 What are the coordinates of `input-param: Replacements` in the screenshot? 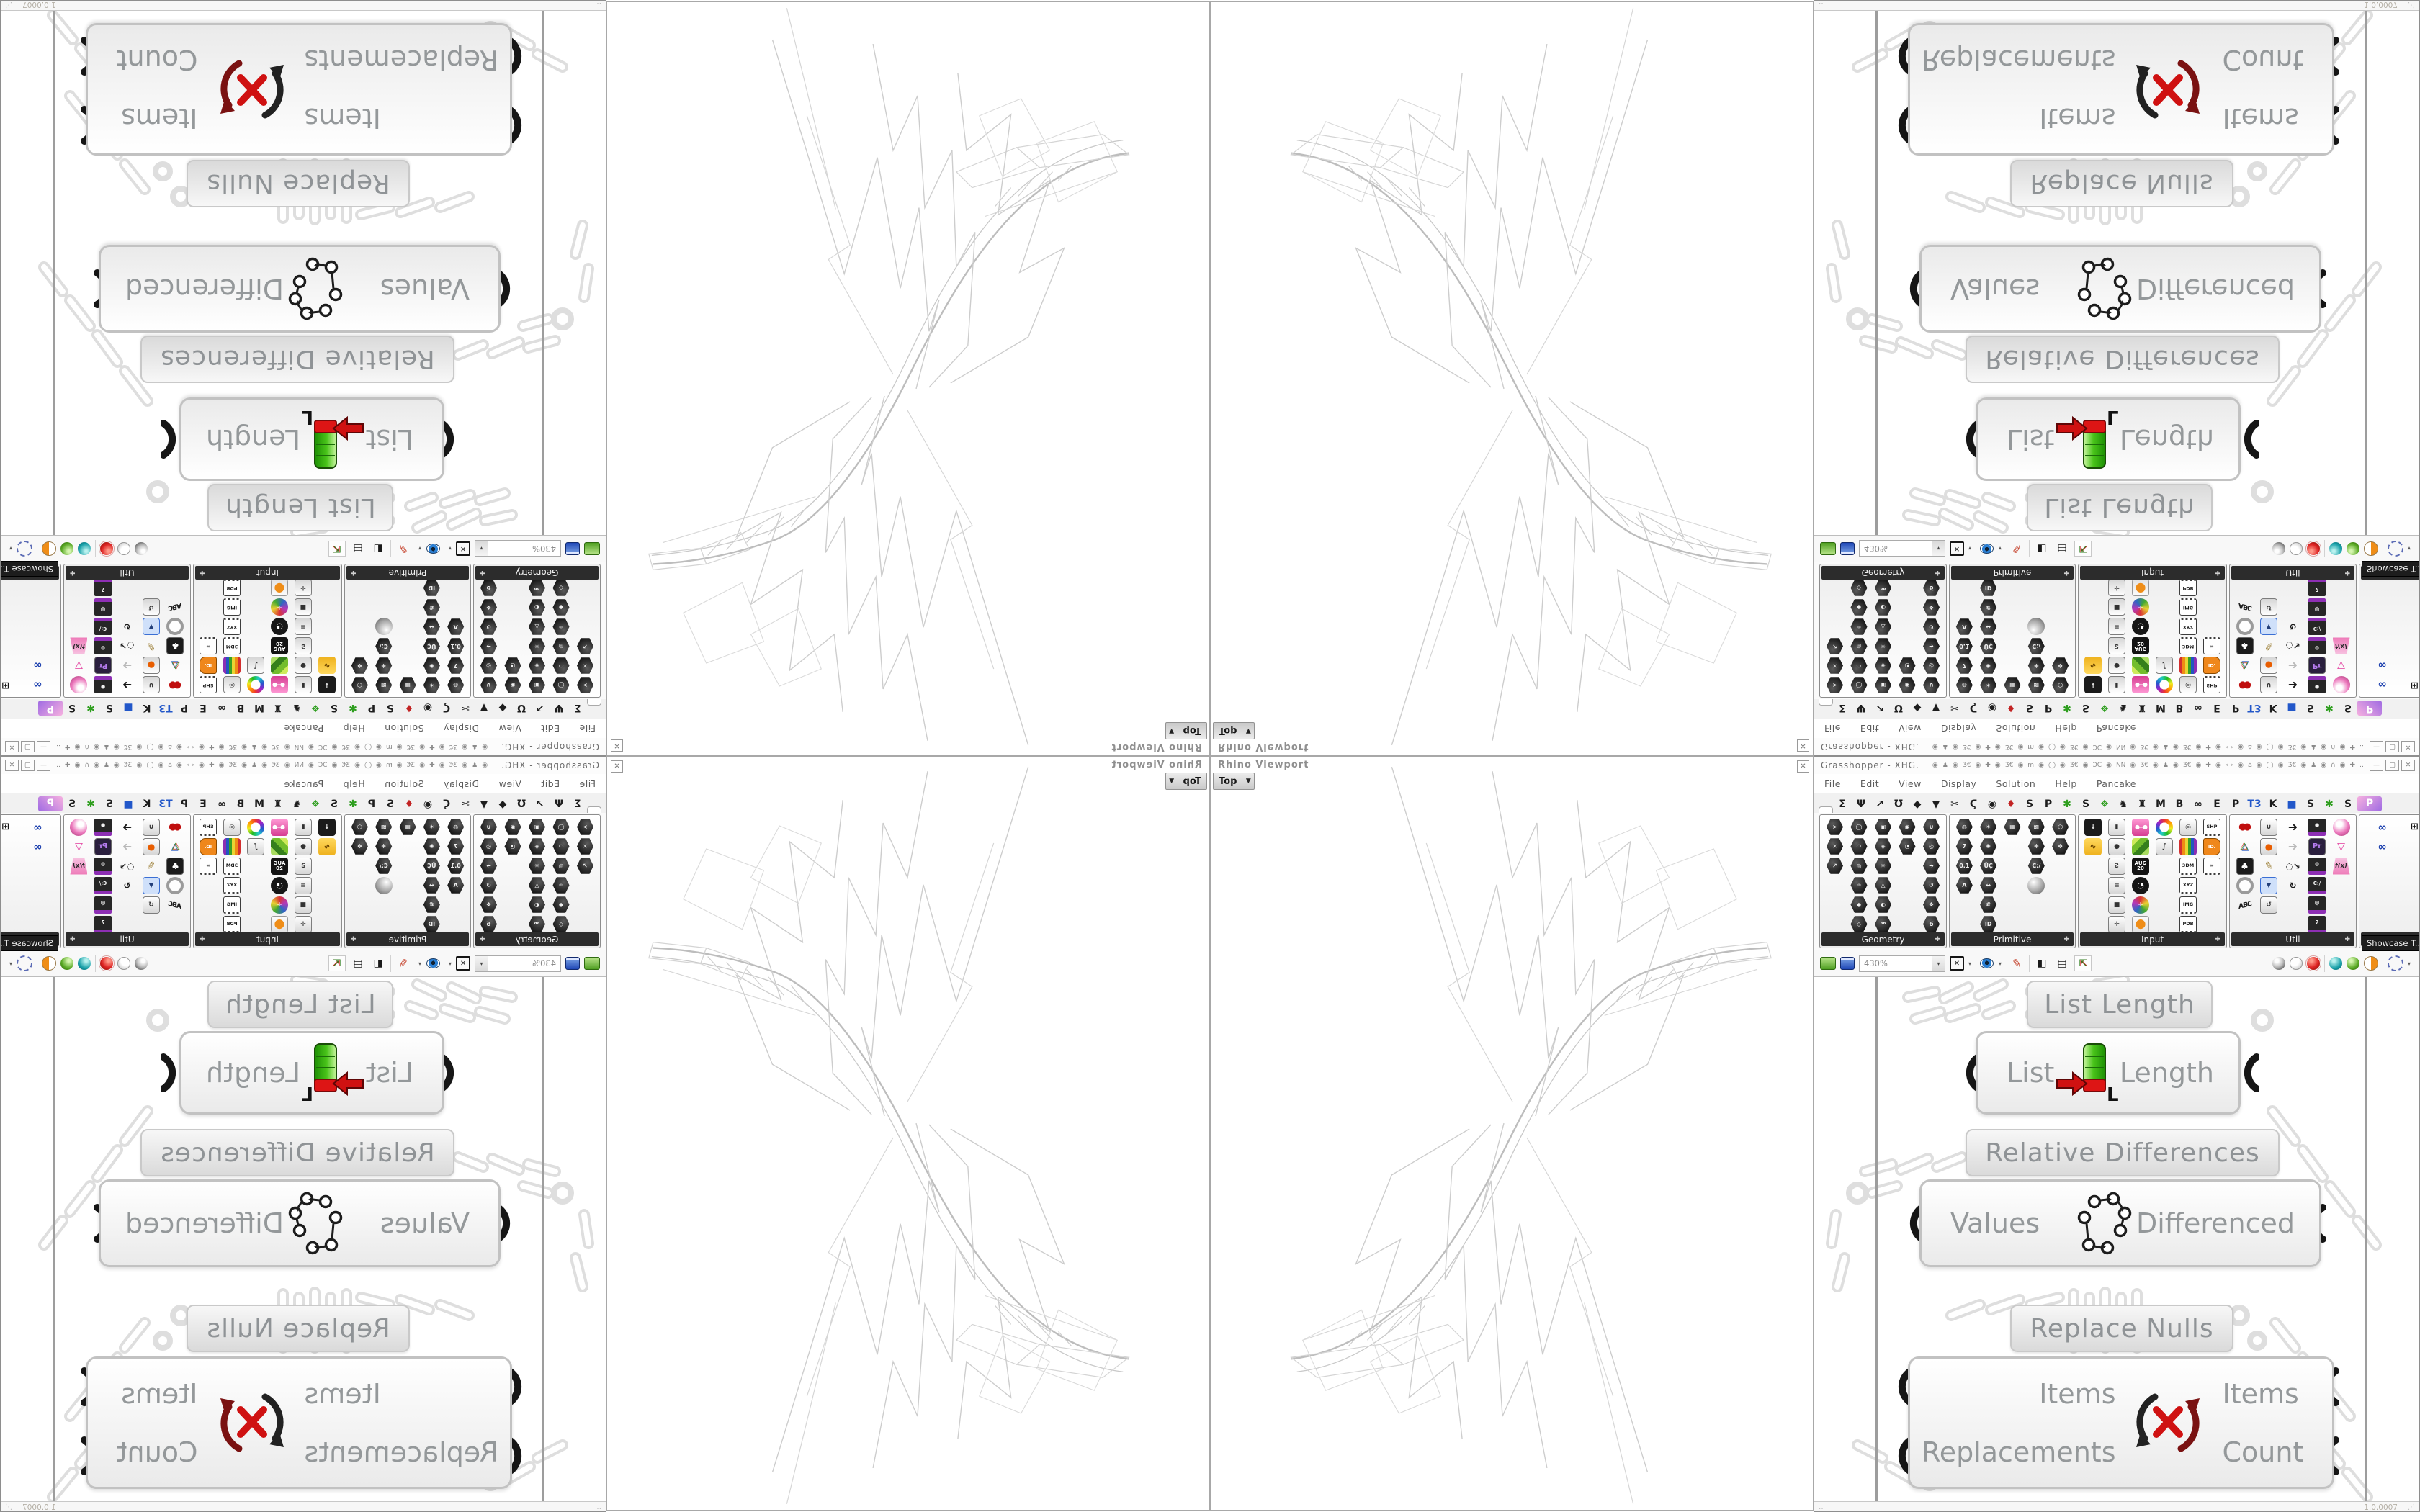 It's located at (401, 1452).